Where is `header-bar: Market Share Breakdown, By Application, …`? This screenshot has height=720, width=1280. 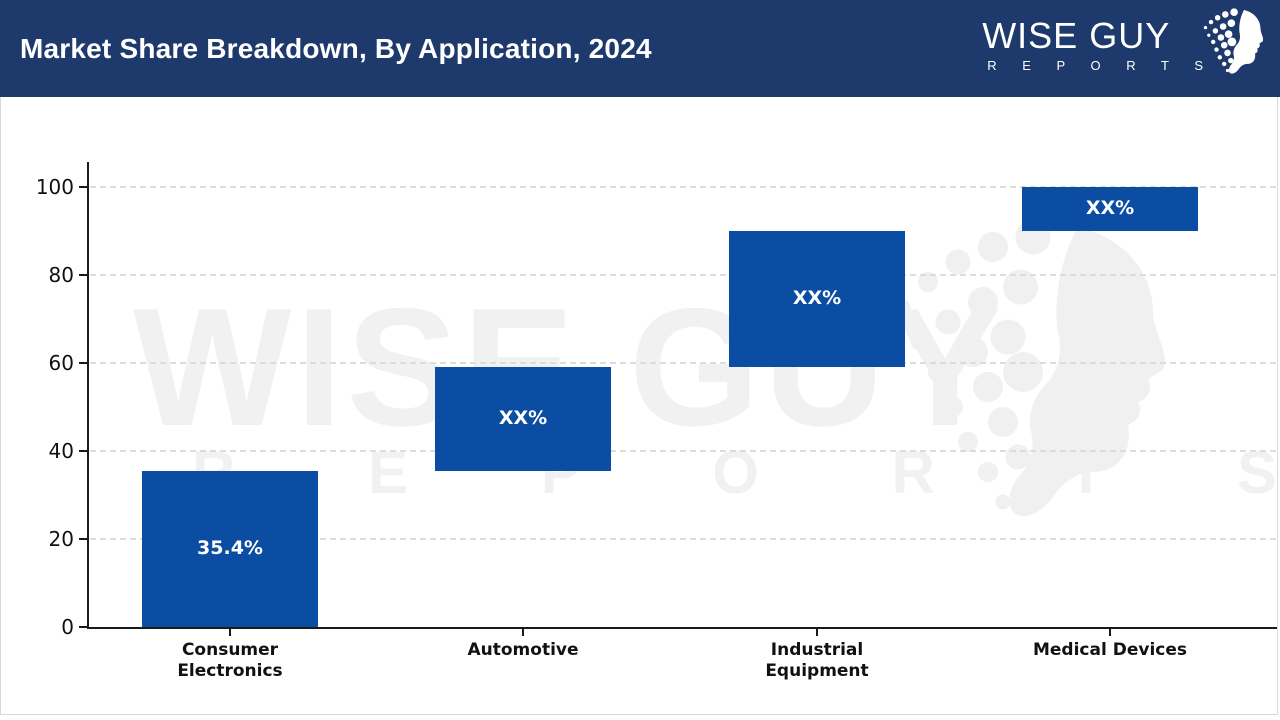 header-bar: Market Share Breakdown, By Application, … is located at coordinates (640, 48).